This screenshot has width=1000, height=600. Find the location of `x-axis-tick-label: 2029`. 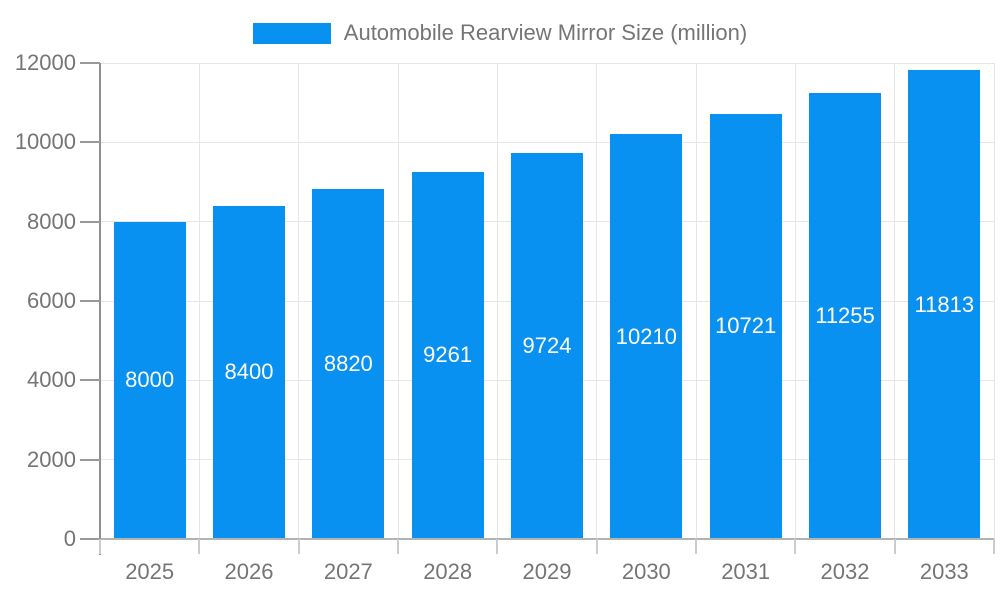

x-axis-tick-label: 2029 is located at coordinates (547, 571).